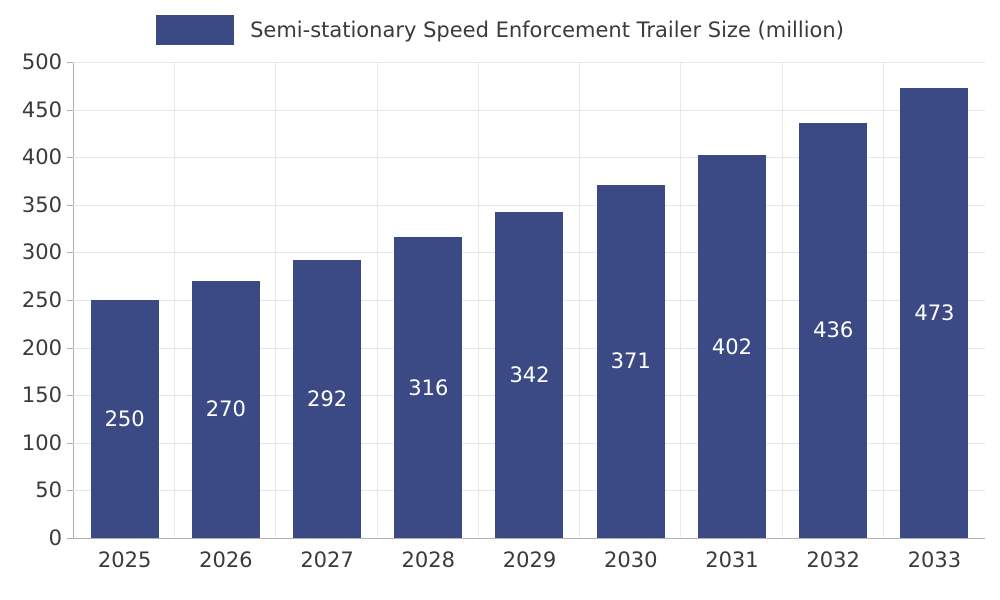 Image resolution: width=1000 pixels, height=600 pixels. Describe the element at coordinates (41, 347) in the screenshot. I see `y-axis-tick-label: 200` at that location.